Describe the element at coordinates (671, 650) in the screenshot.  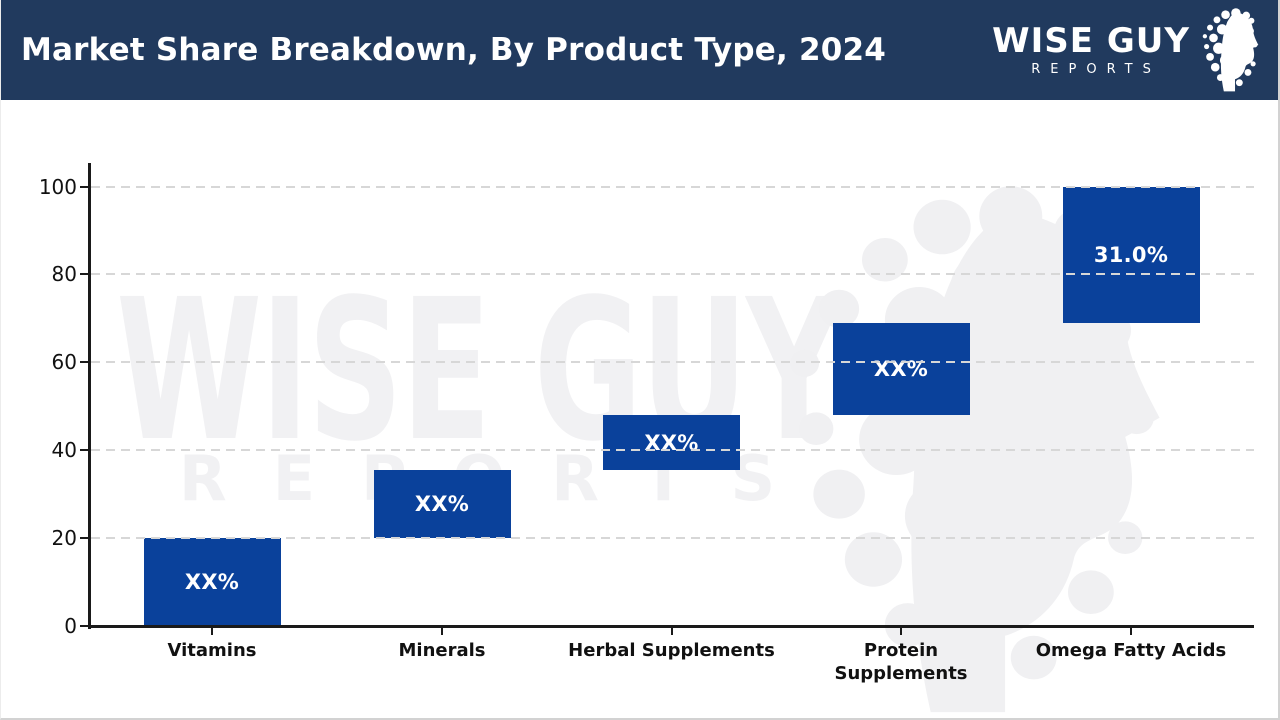
I see `category-label-herbal-supplements: Herbal Supplements` at that location.